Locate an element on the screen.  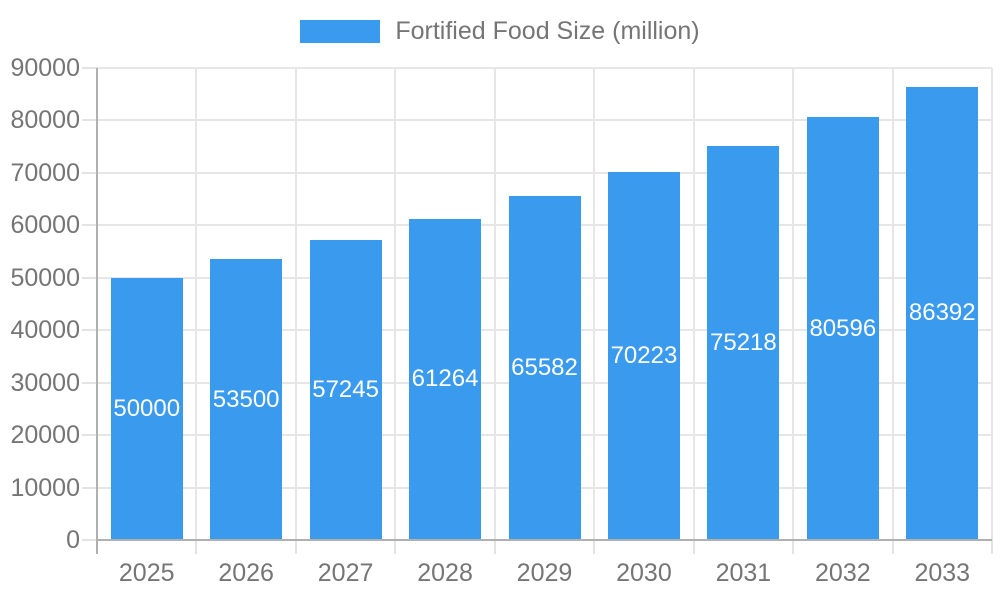
bar: 57245 is located at coordinates (345, 389).